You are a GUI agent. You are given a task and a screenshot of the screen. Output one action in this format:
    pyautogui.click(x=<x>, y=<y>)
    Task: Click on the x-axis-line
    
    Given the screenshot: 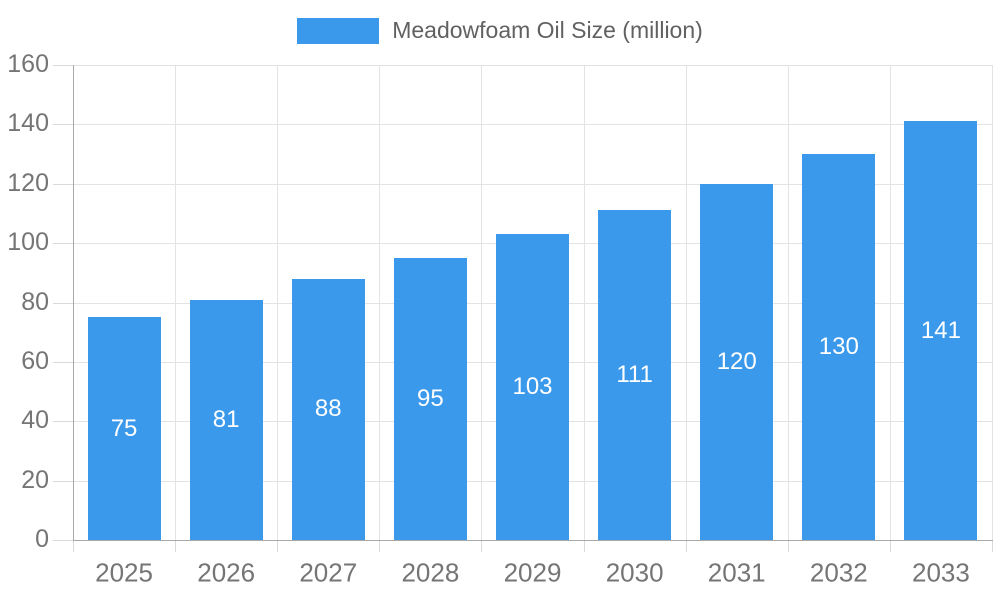 What is the action you would take?
    pyautogui.click(x=533, y=540)
    